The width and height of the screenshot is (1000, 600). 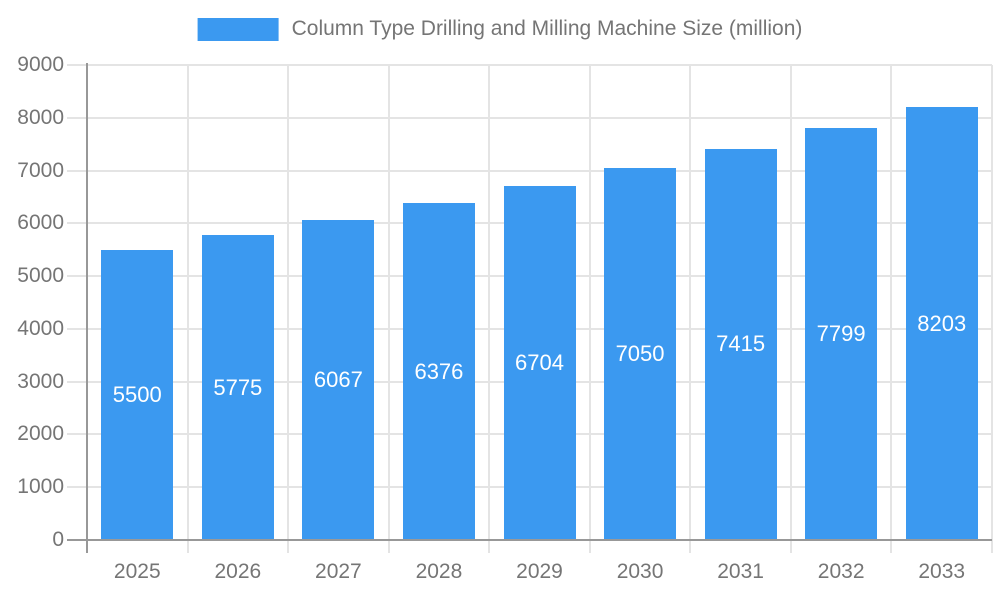 I want to click on bar-value-label: 7415, so click(x=741, y=344).